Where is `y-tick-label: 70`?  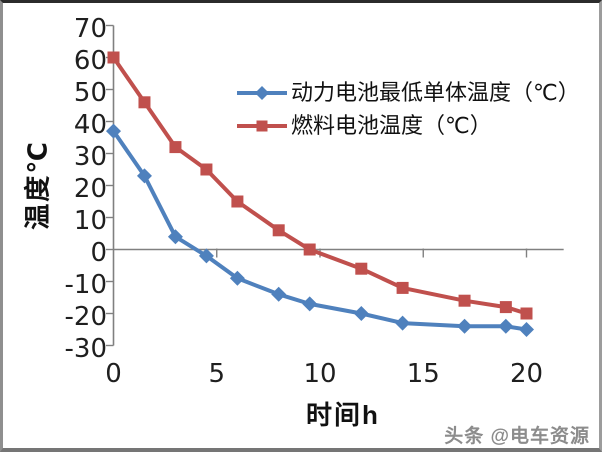 y-tick-label: 70 is located at coordinates (90, 28).